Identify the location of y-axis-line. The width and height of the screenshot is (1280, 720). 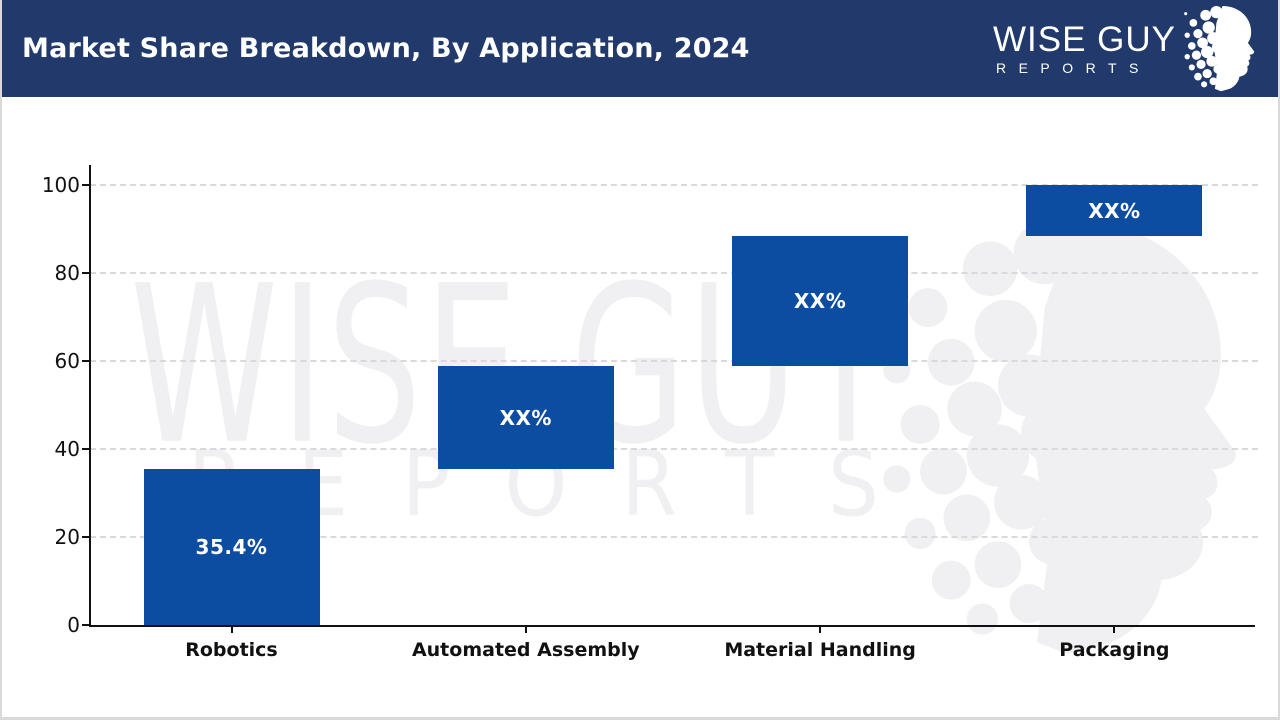
(90, 396).